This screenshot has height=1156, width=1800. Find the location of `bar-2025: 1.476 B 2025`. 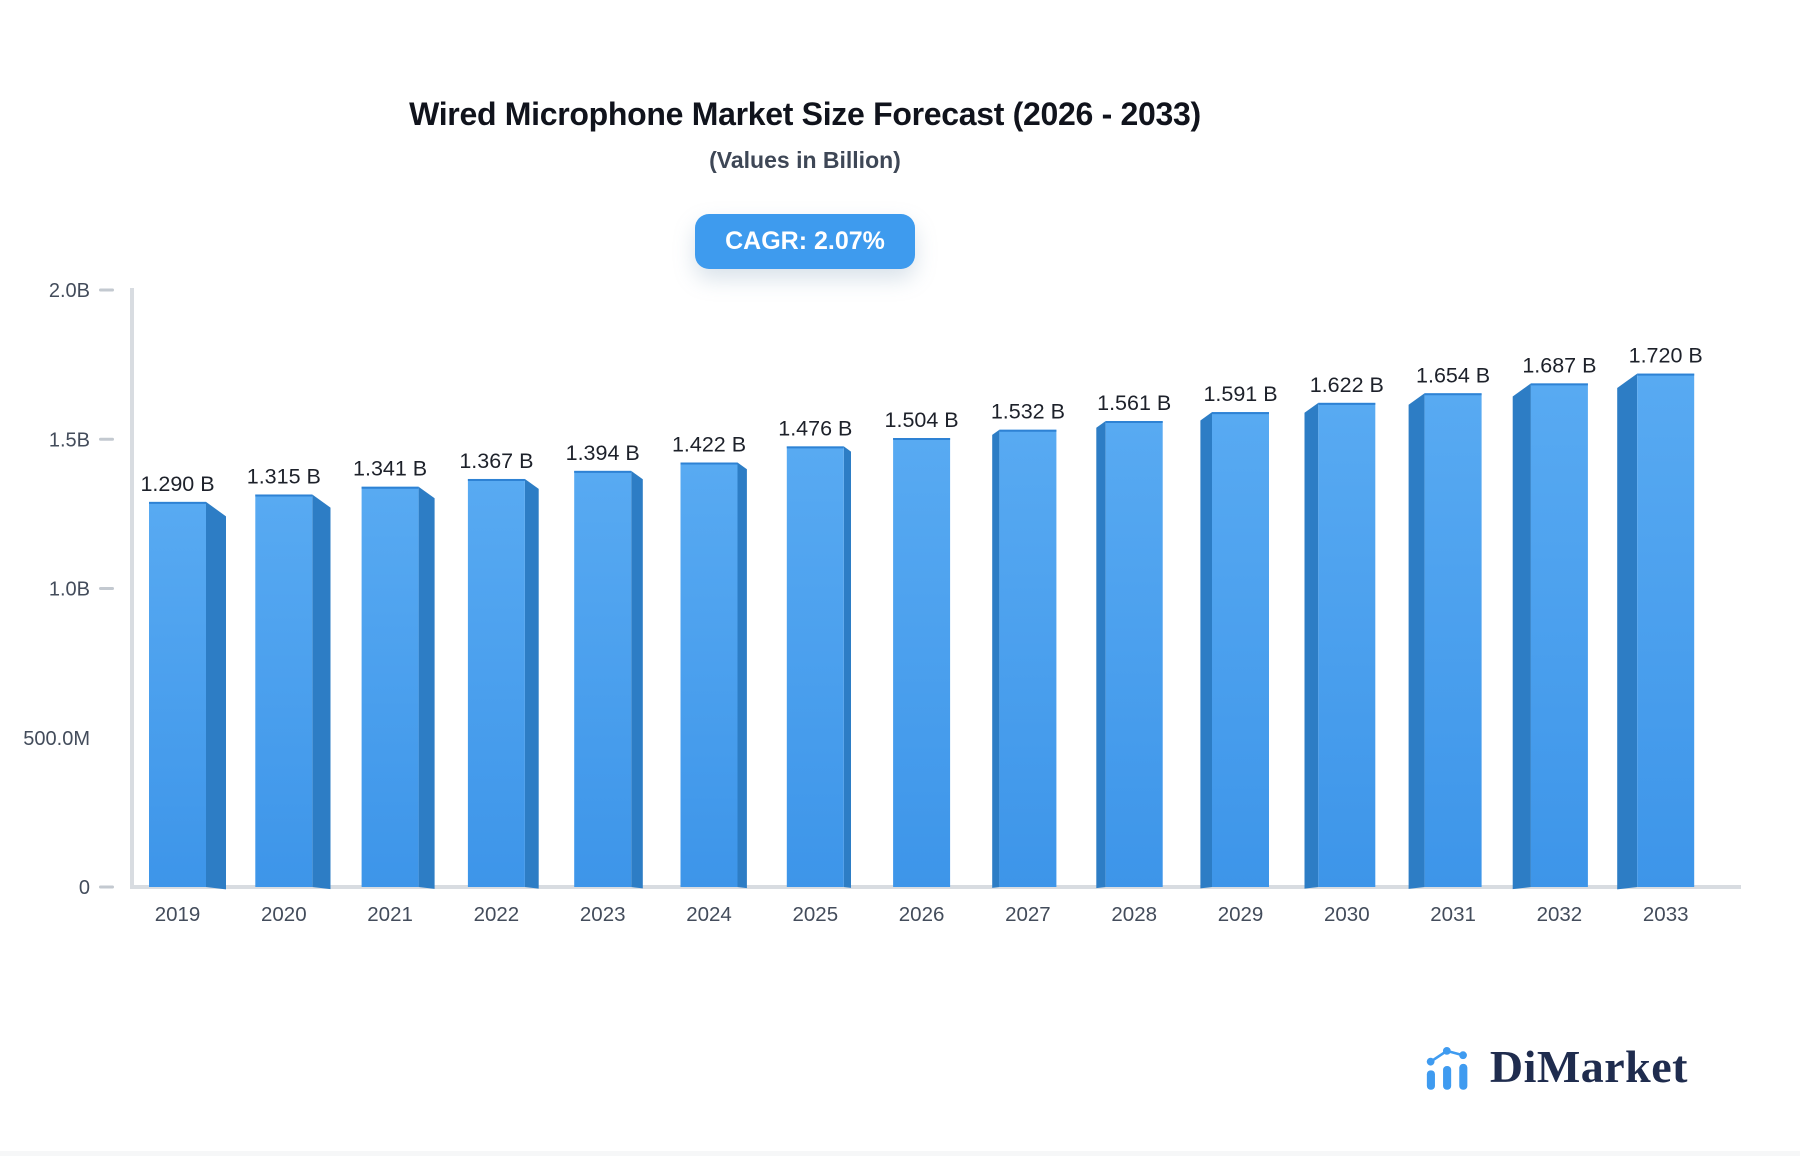

bar-2025: 1.476 B 2025 is located at coordinates (815, 671).